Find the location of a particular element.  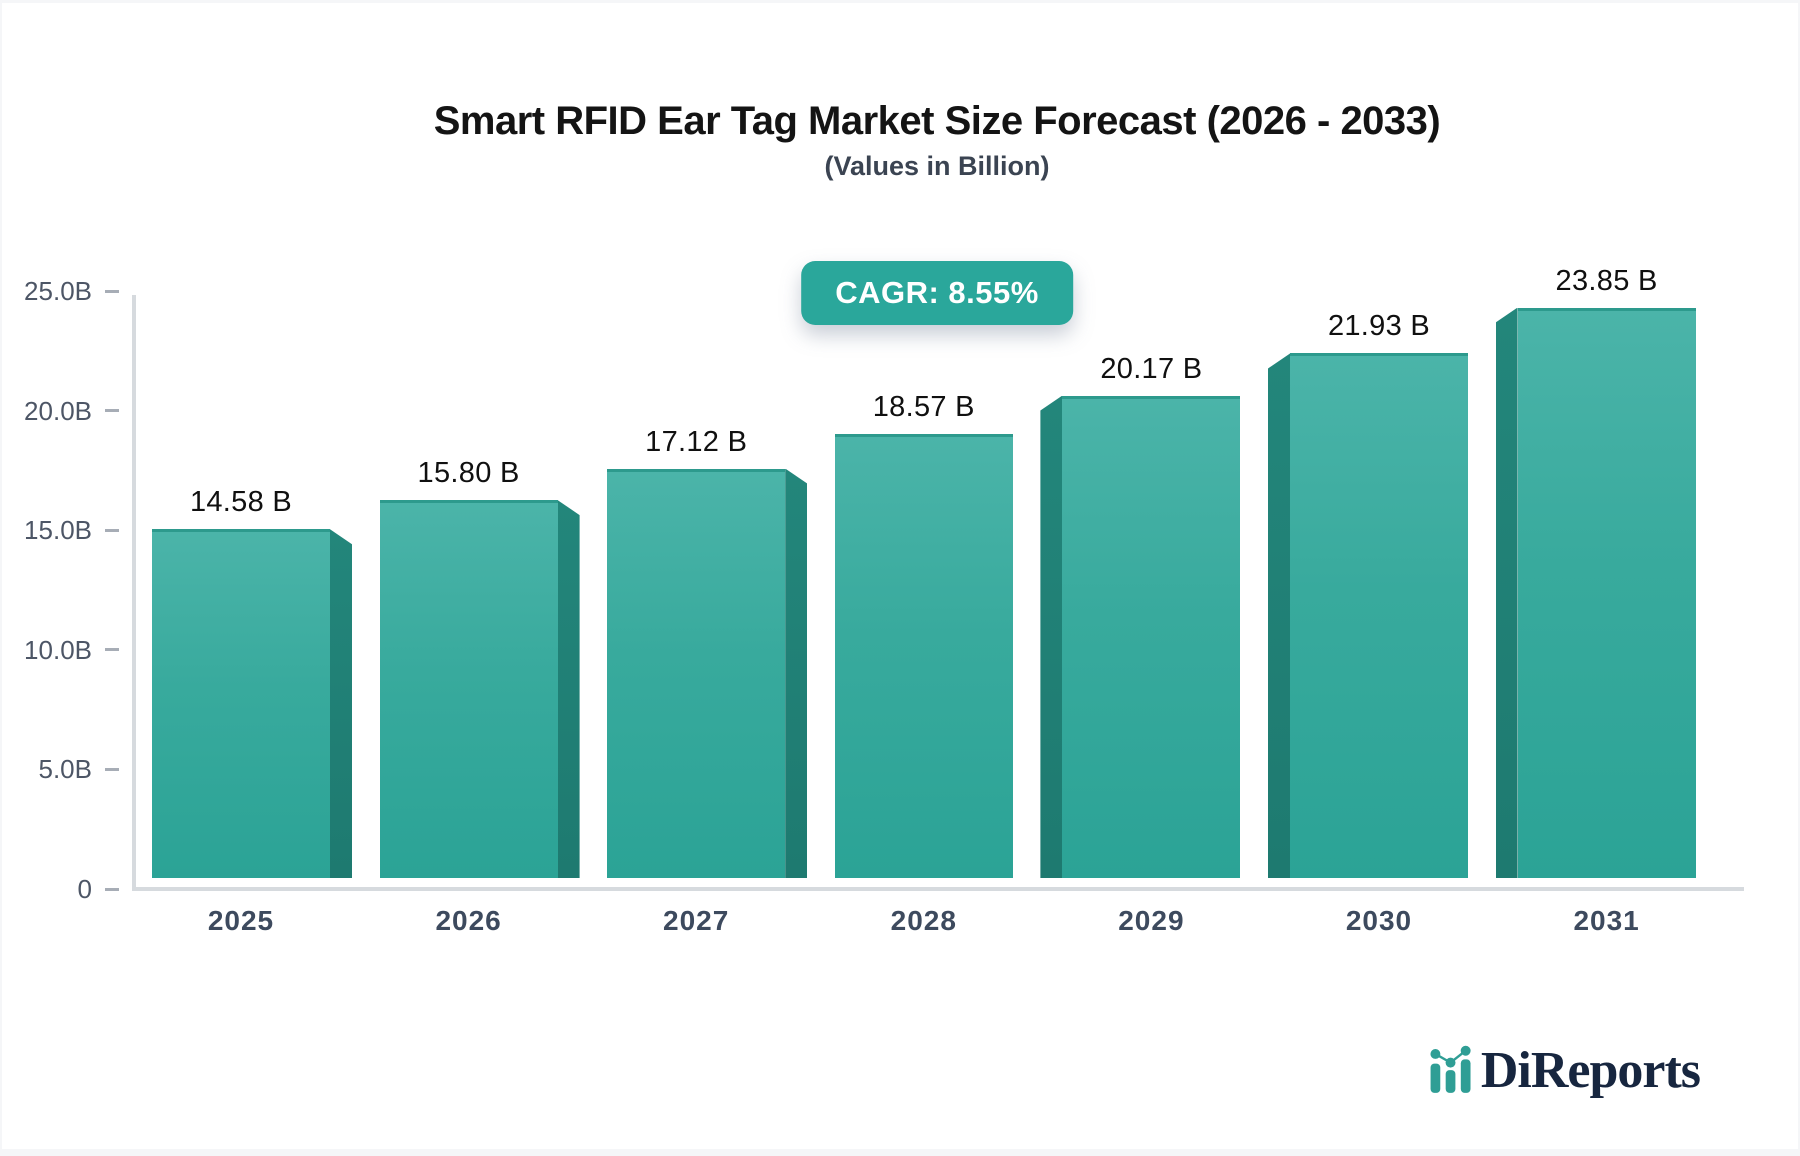

bar-value-label: 14.58 B is located at coordinates (241, 502).